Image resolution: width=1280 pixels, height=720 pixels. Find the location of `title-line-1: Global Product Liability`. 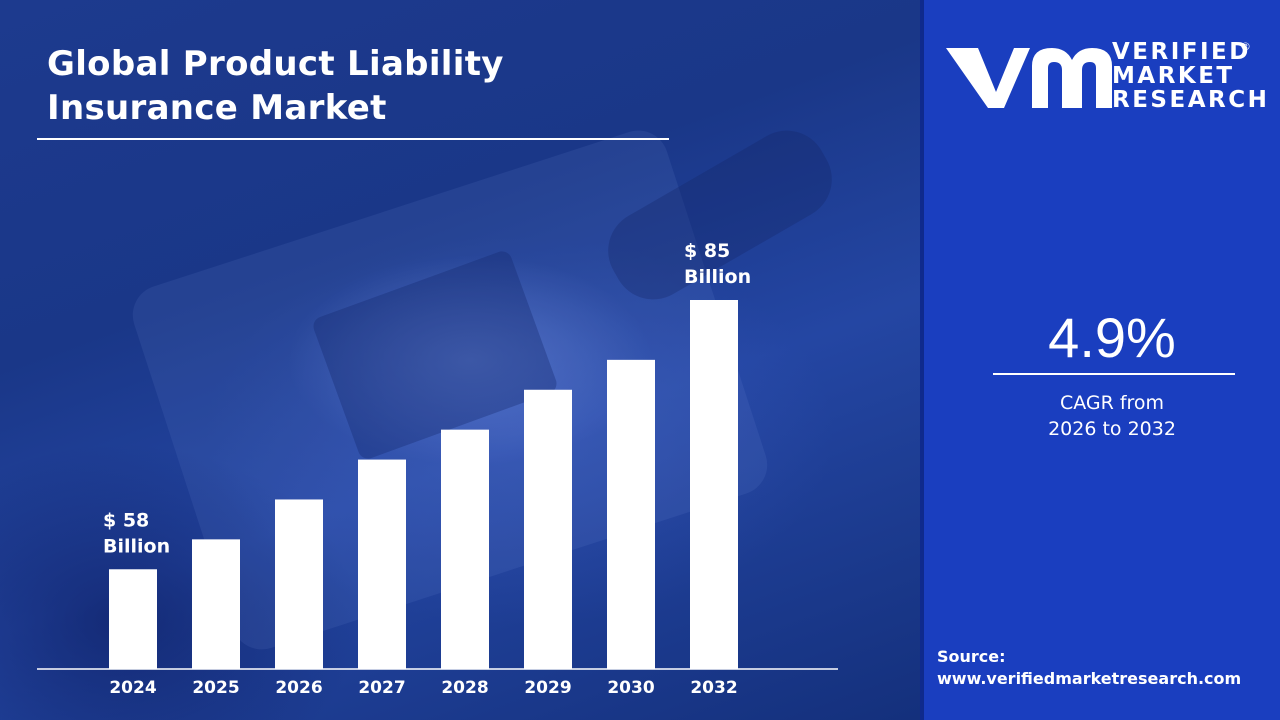

title-line-1: Global Product Liability is located at coordinates (275, 64).